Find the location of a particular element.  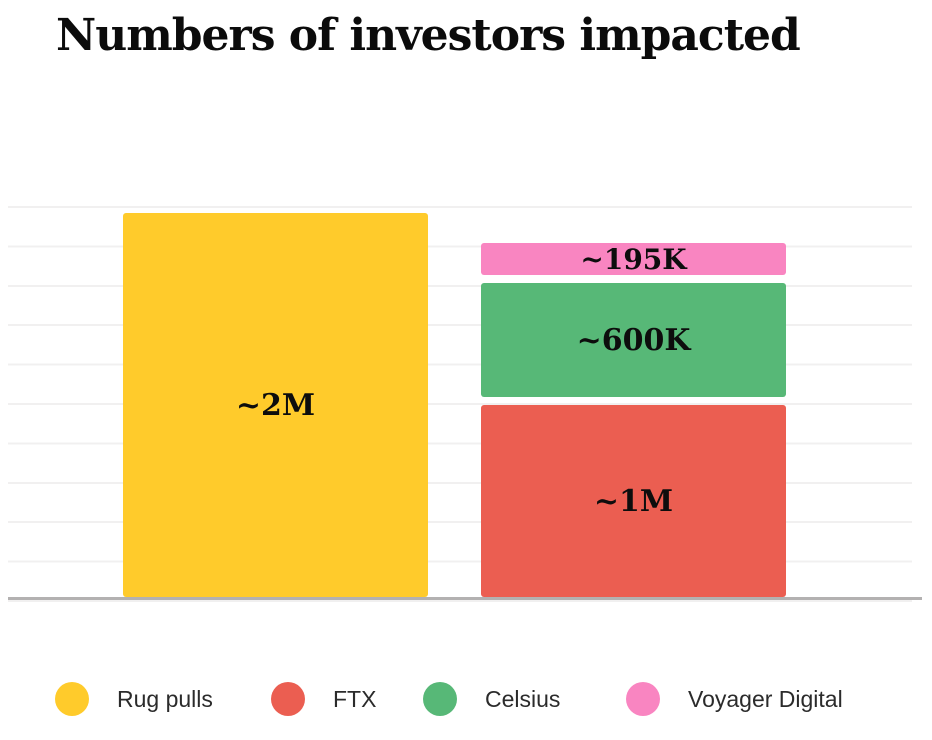

bar-value-label-ftx: ~1M is located at coordinates (633, 501).